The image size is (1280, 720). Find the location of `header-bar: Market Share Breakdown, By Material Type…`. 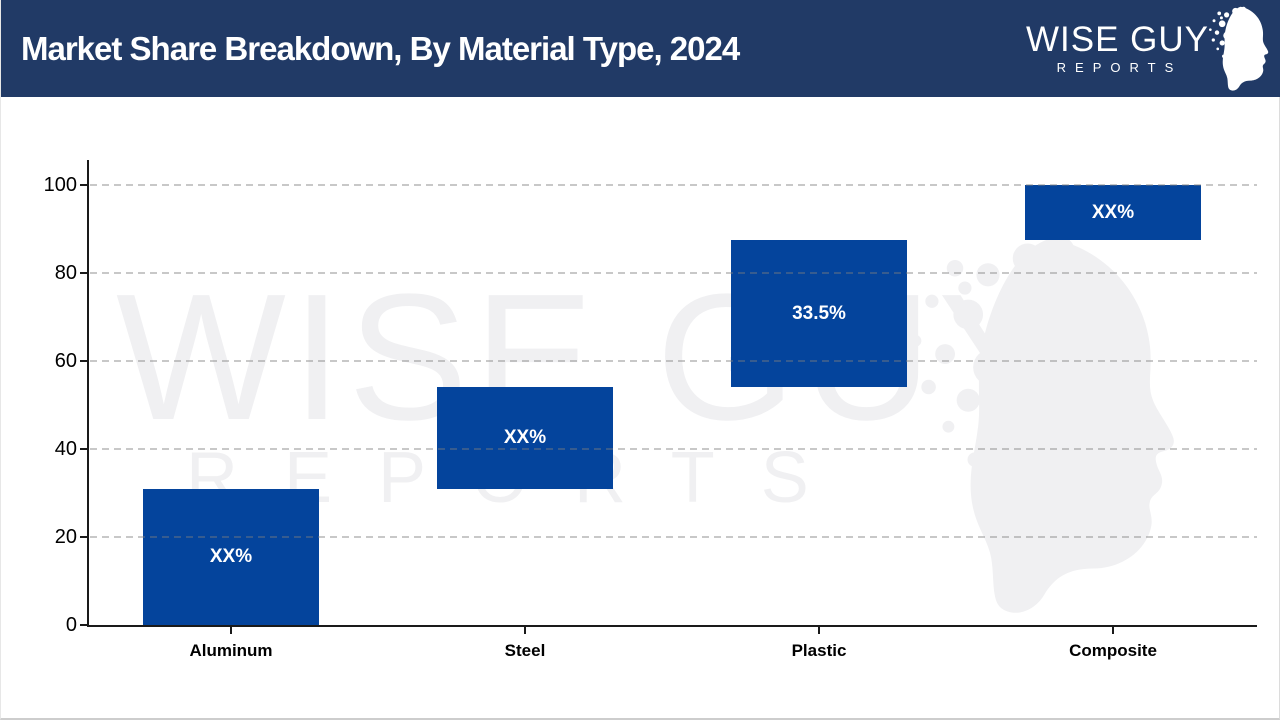

header-bar: Market Share Breakdown, By Material Type… is located at coordinates (640, 48).